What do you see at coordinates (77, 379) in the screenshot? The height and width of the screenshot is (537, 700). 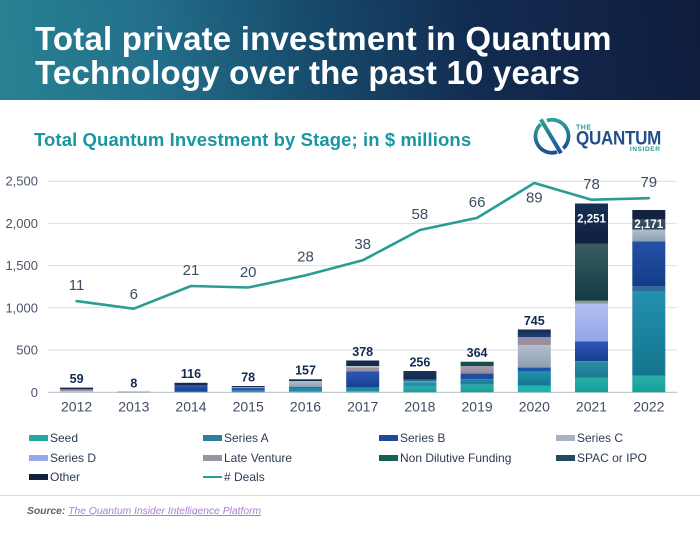 I see `svg-text: 59` at bounding box center [77, 379].